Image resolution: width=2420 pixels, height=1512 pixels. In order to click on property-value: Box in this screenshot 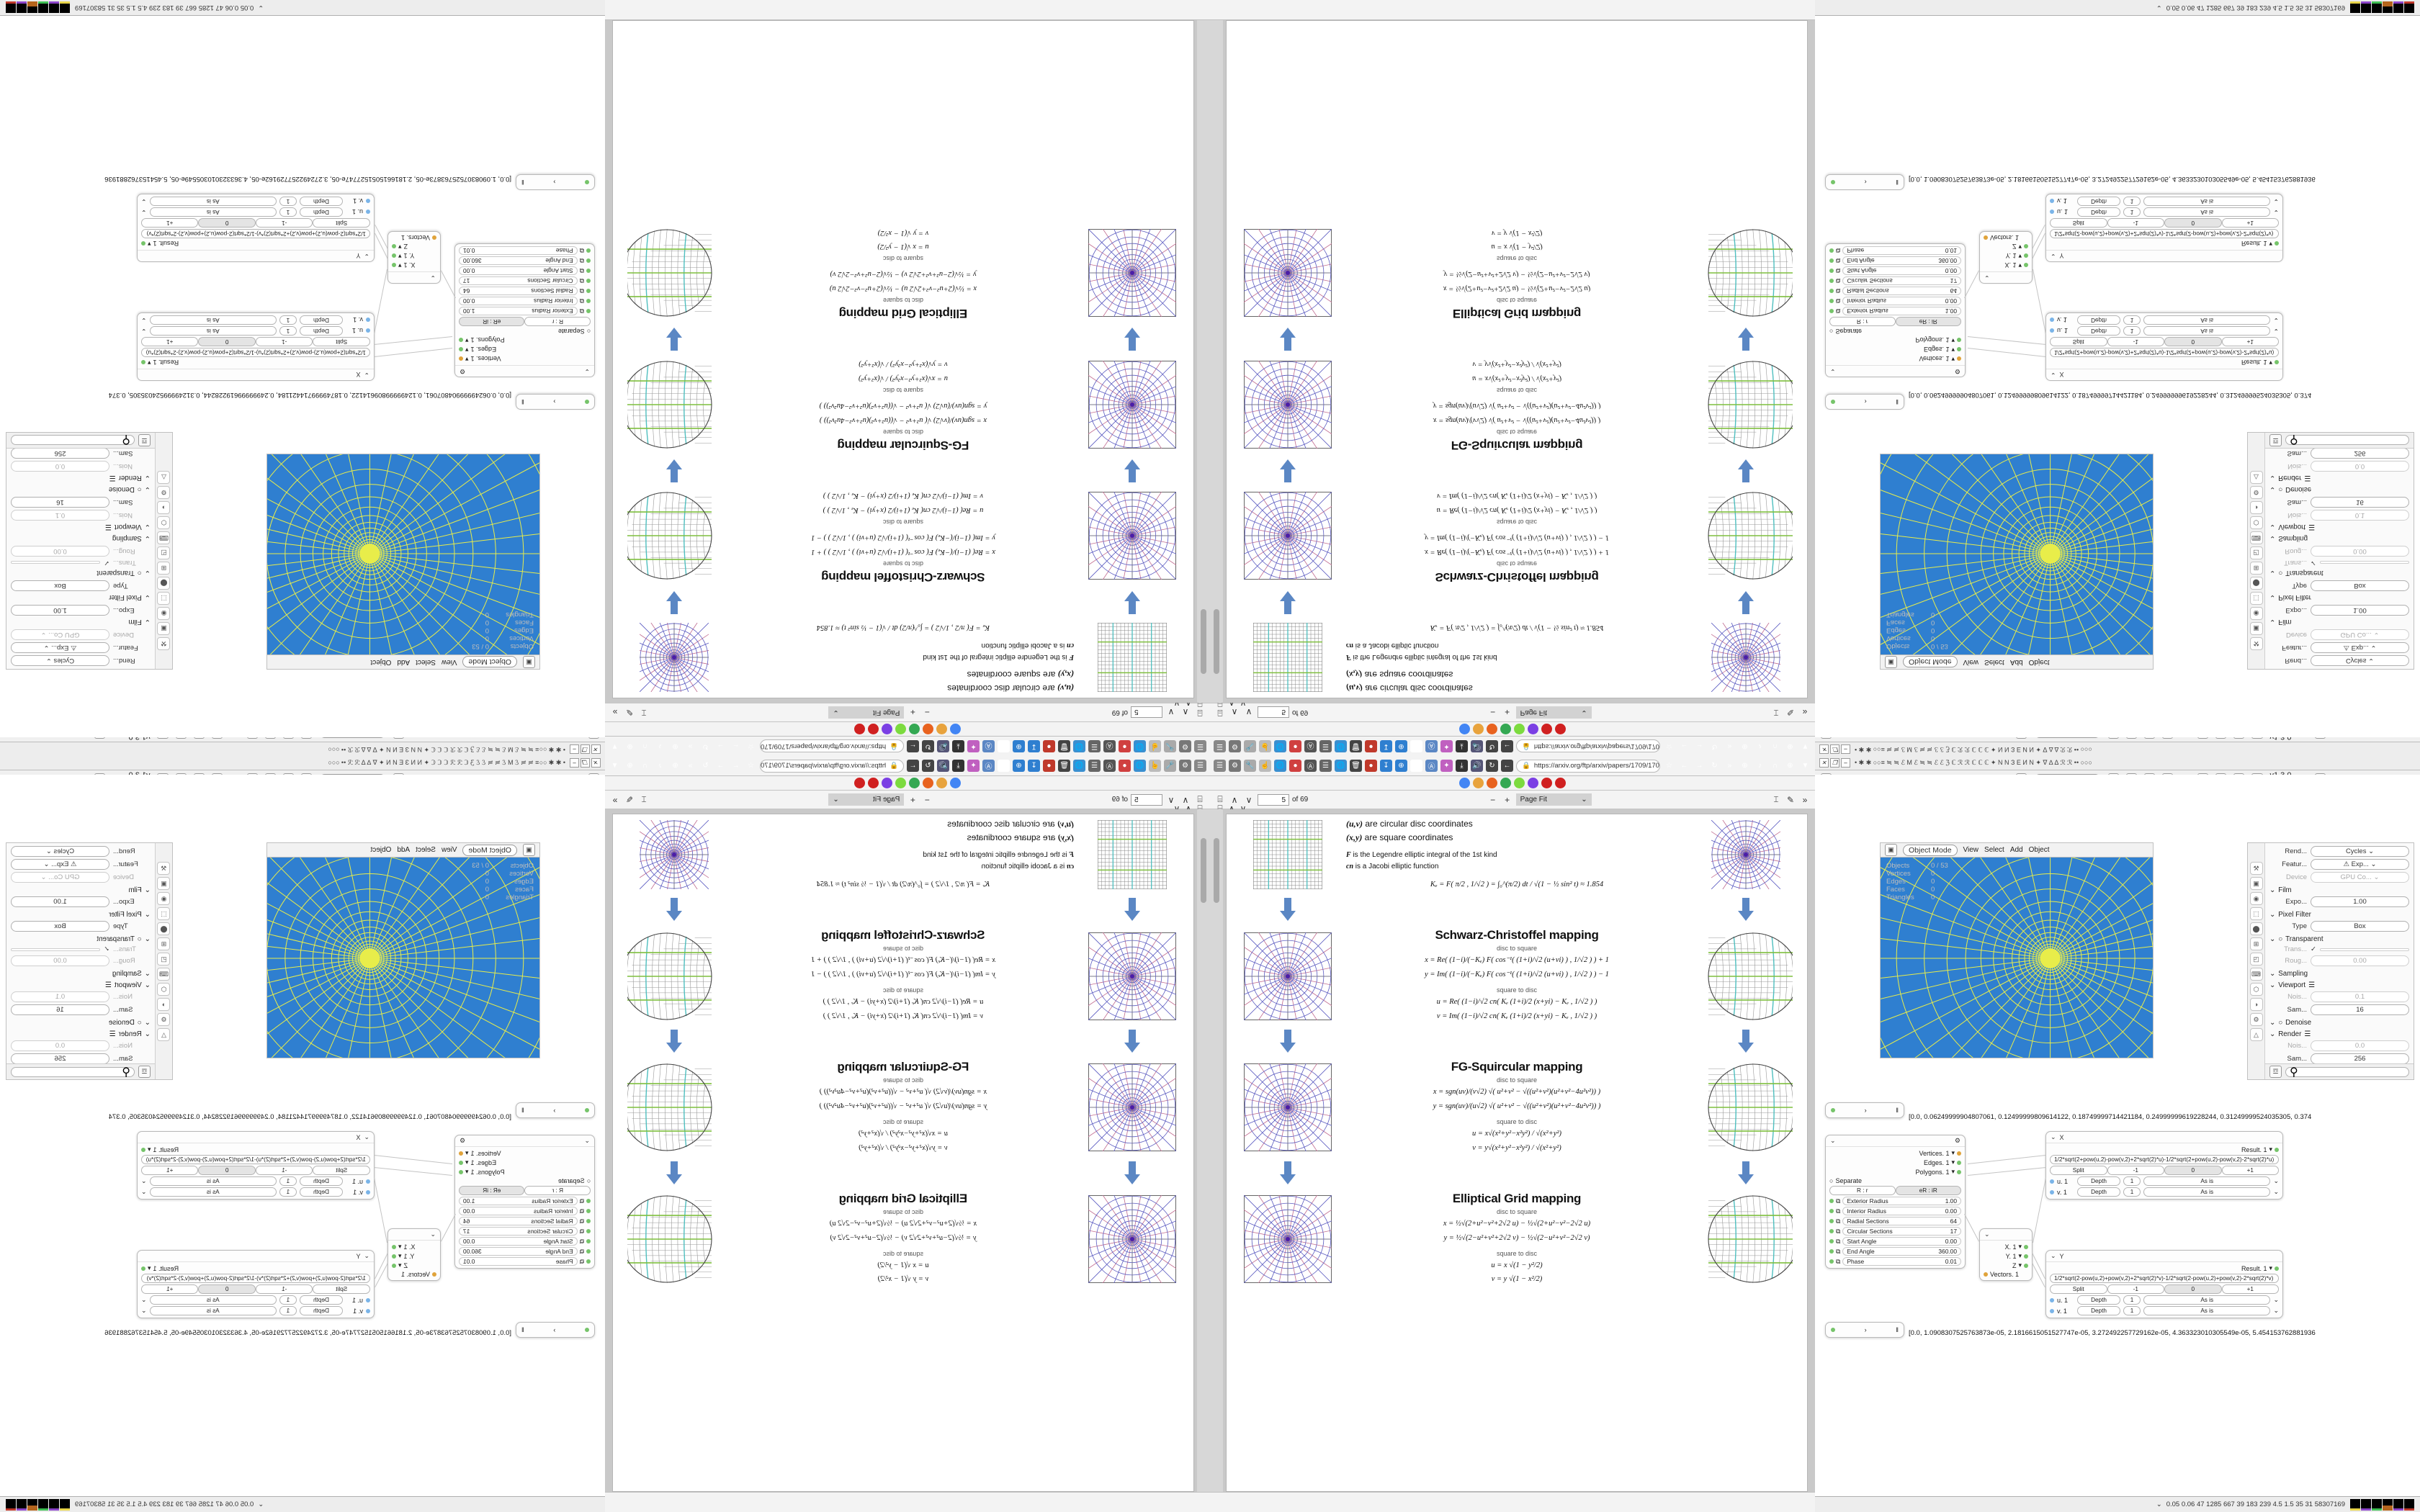, I will do `click(60, 585)`.